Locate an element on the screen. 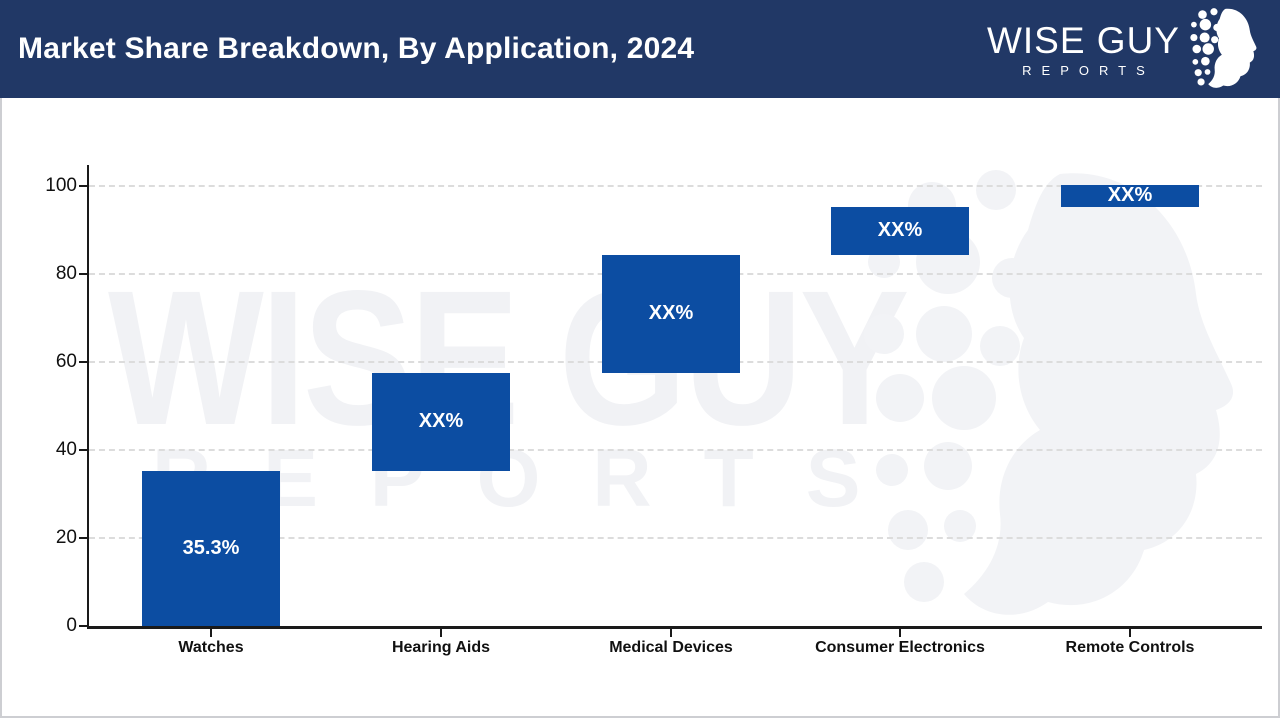 This screenshot has height=720, width=1280. brand-logo-text: WISE GUY REPORTS is located at coordinates (1083, 49).